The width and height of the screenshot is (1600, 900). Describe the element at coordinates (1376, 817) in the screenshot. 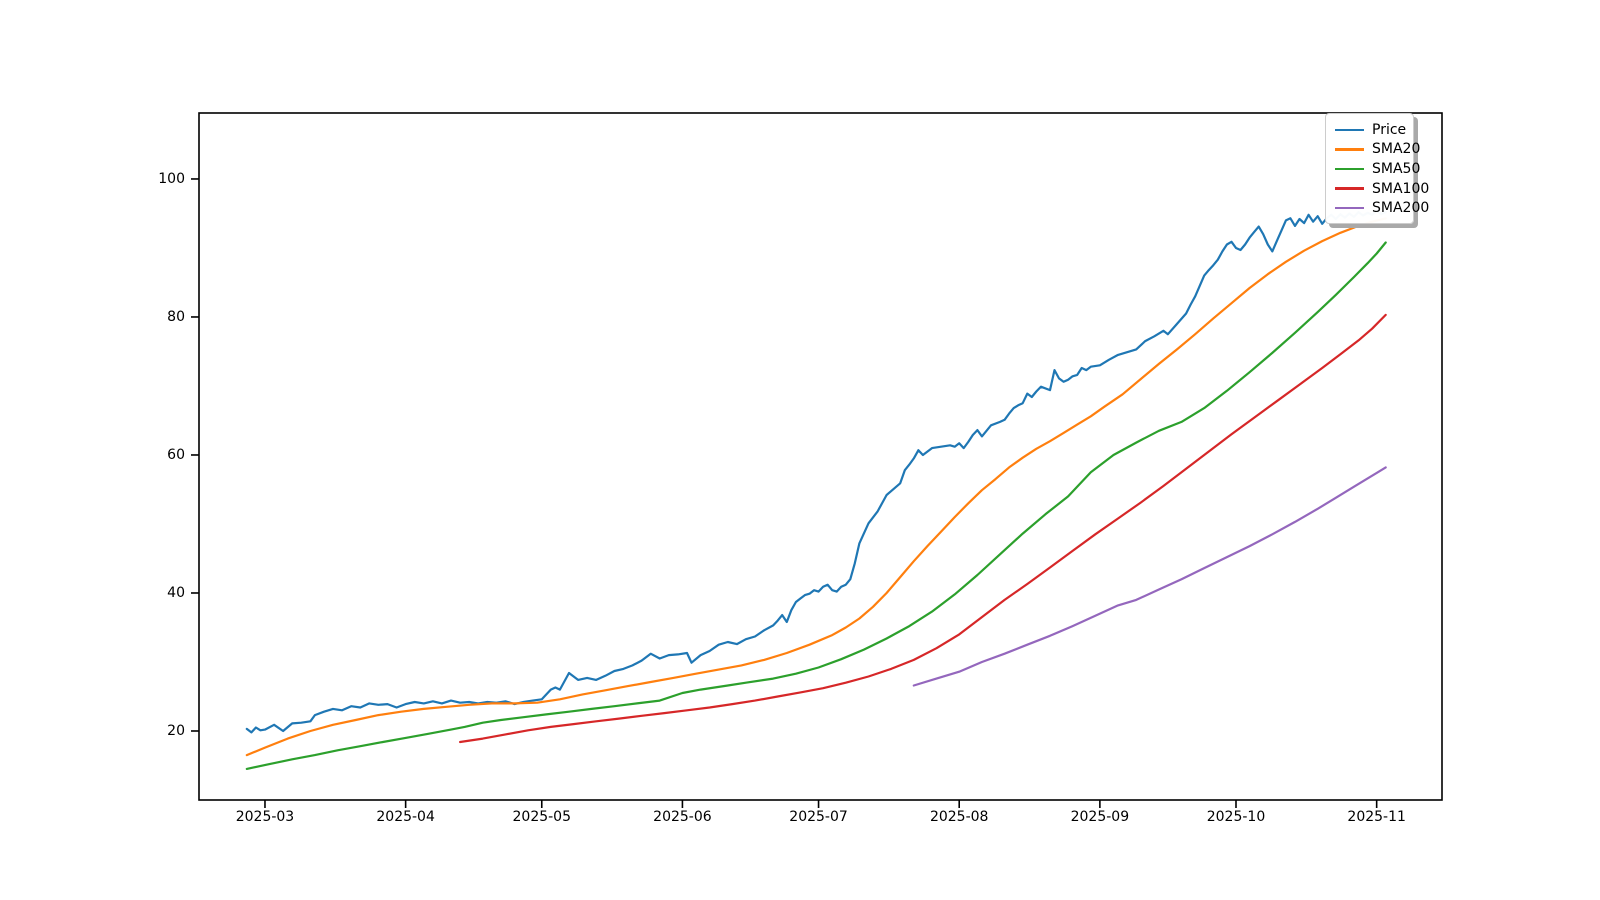

I see `x-tick-label: 2025-11` at that location.